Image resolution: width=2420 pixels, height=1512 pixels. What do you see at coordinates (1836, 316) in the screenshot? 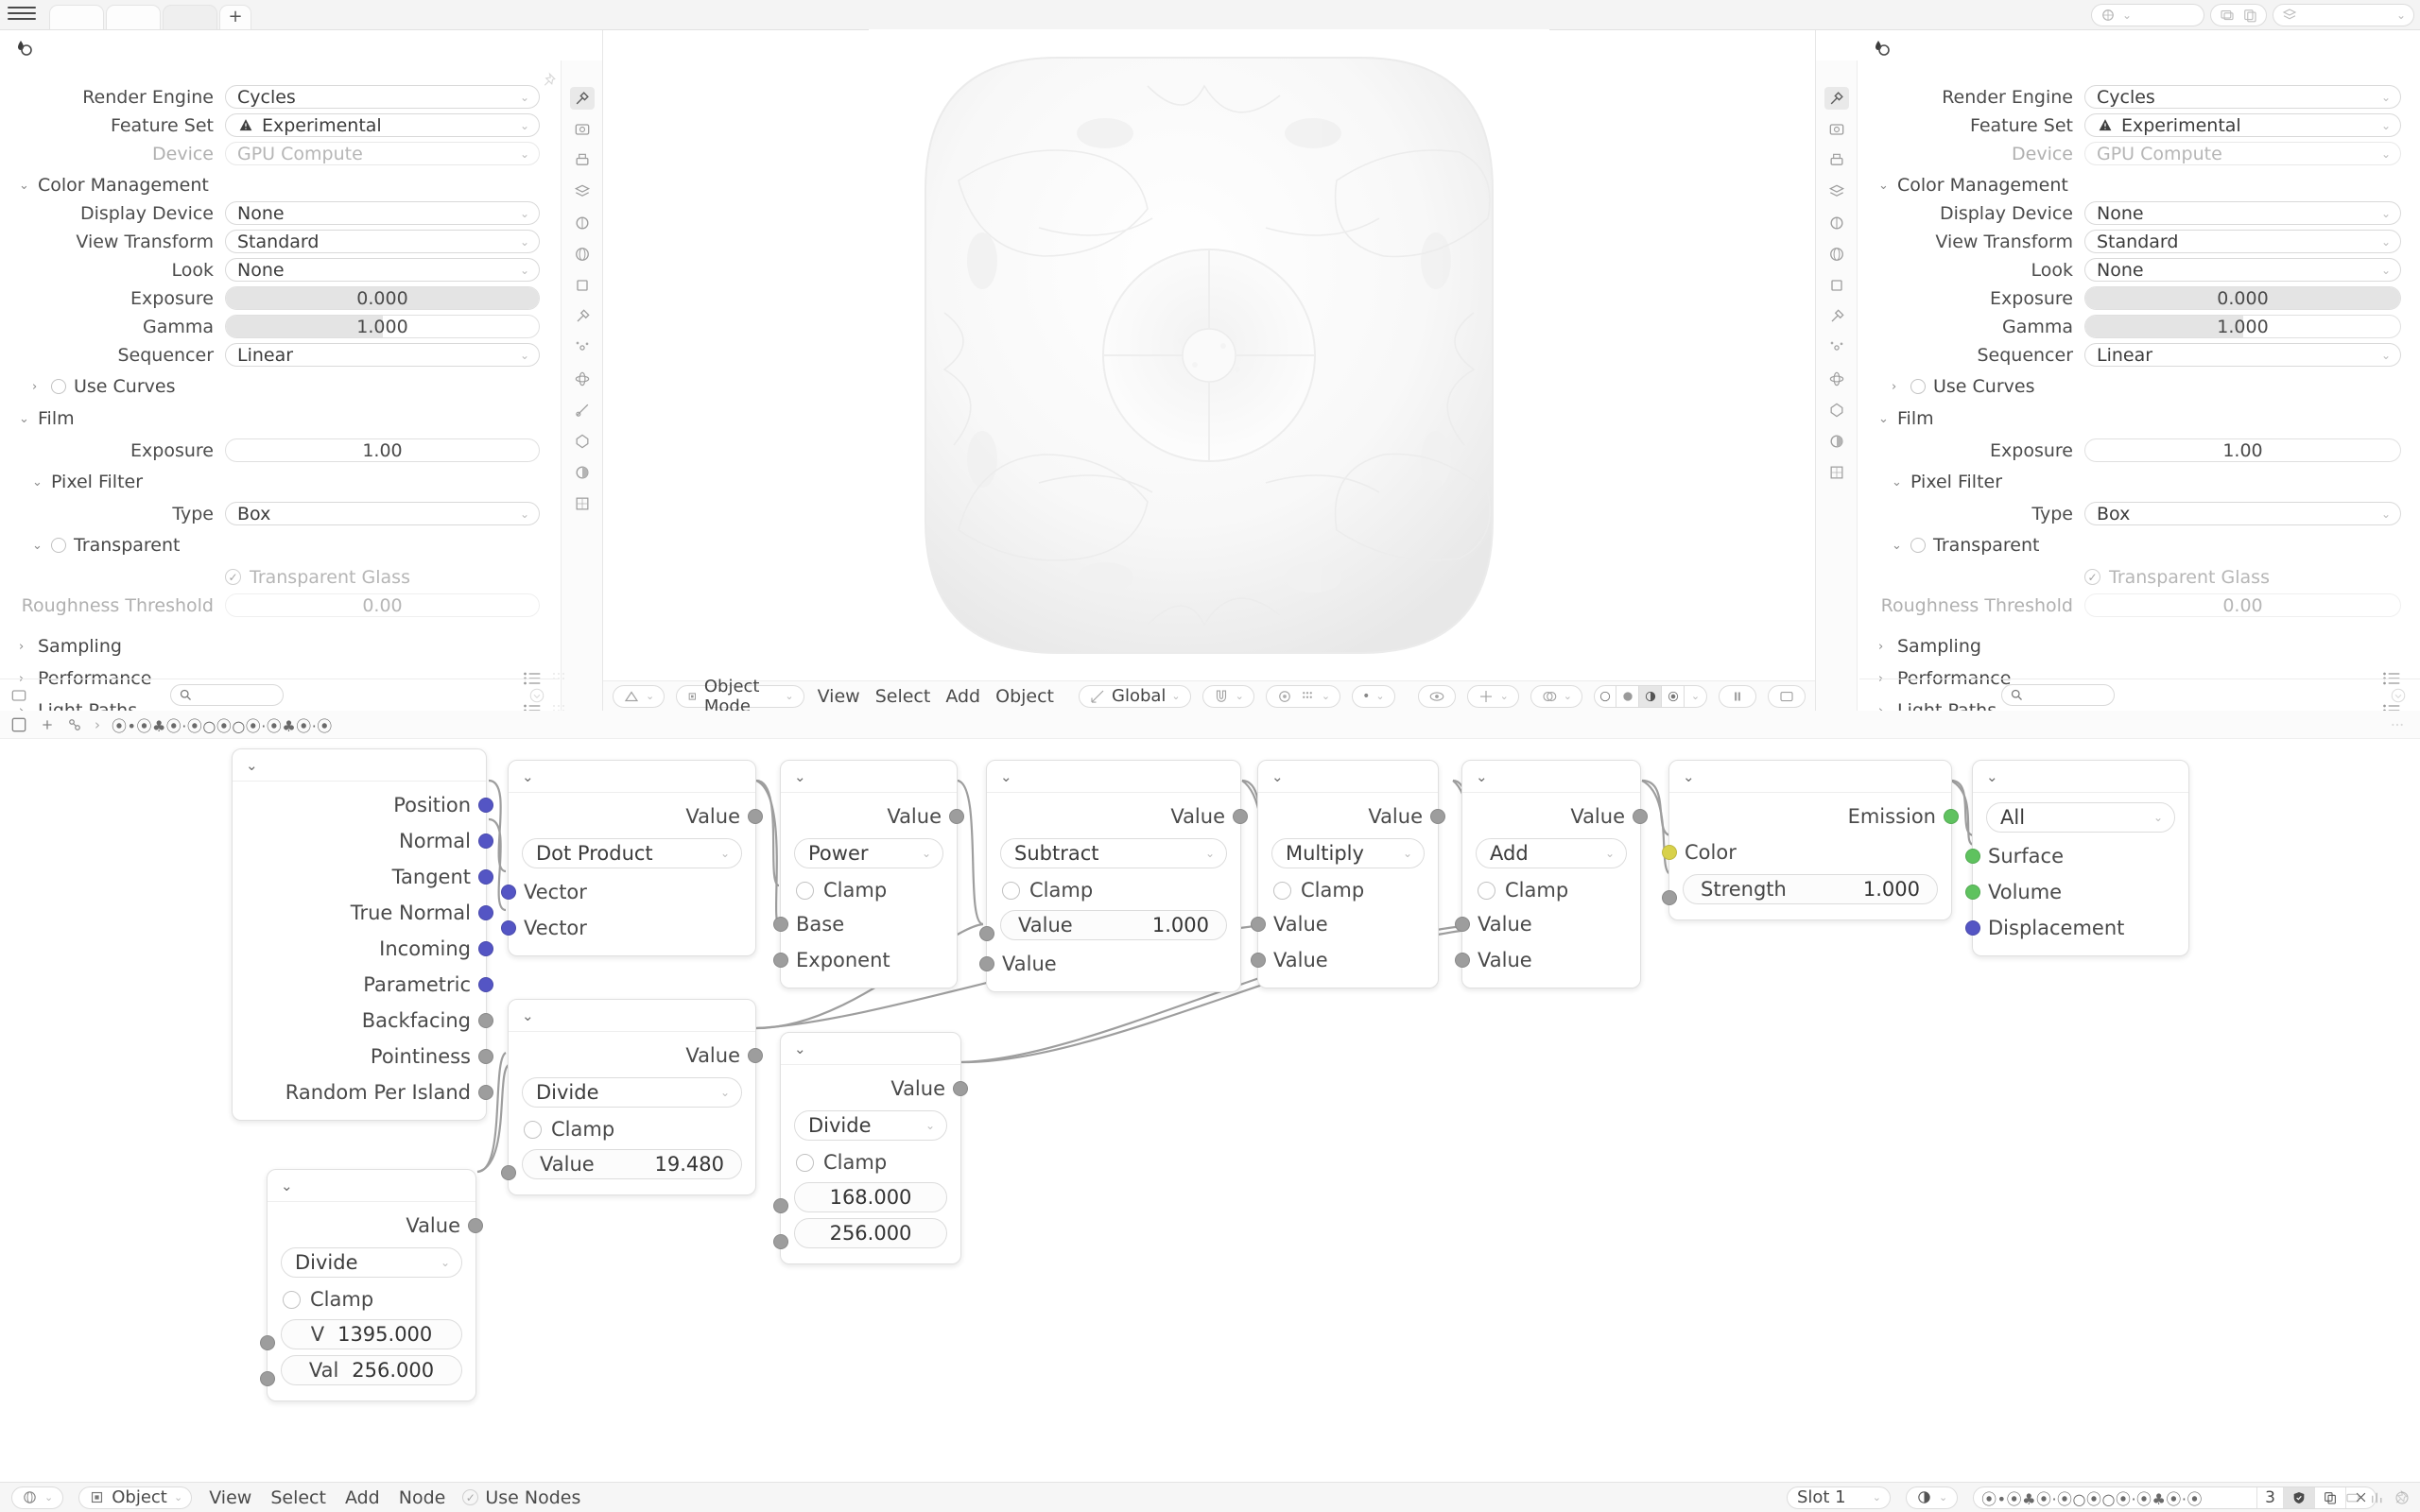
I see `tab-modifiers-r` at bounding box center [1836, 316].